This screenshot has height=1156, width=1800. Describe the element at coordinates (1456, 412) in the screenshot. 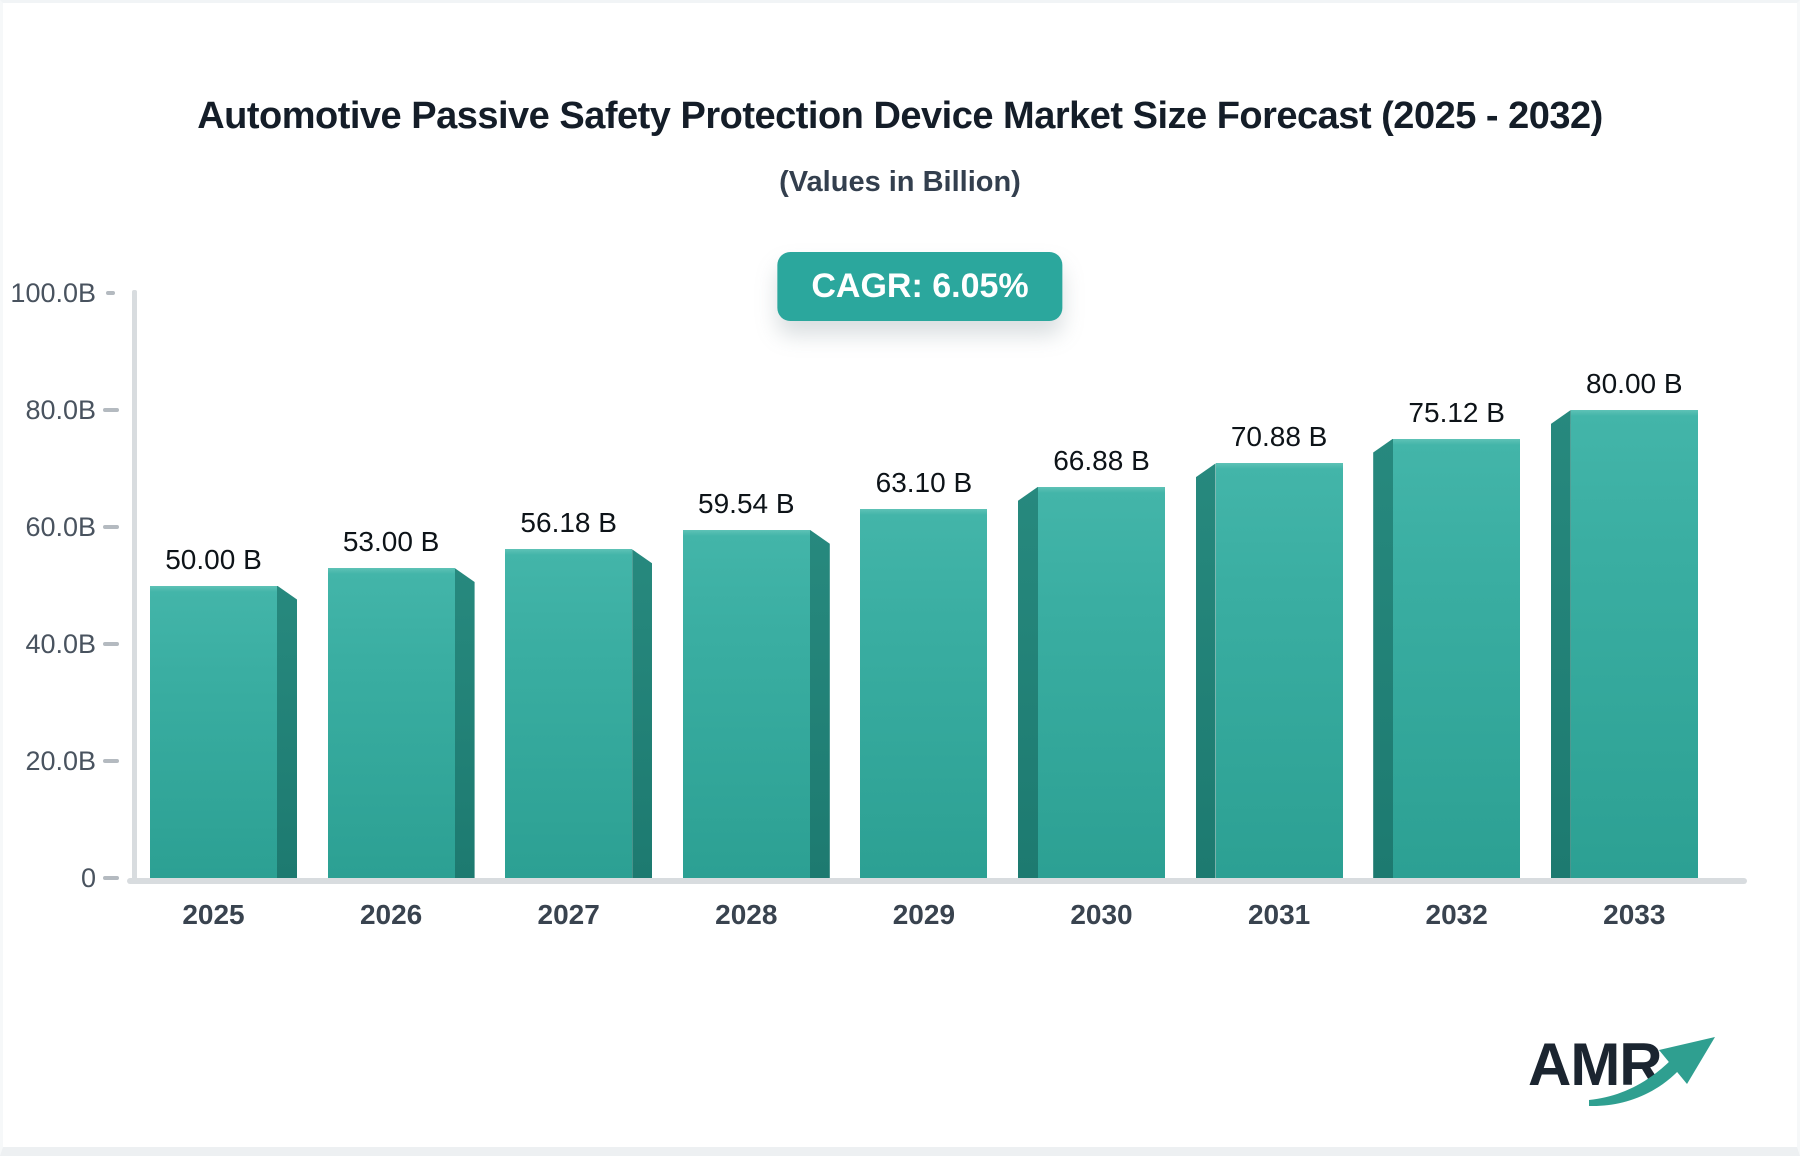

I see `bar-value-label: 75.12 B` at that location.